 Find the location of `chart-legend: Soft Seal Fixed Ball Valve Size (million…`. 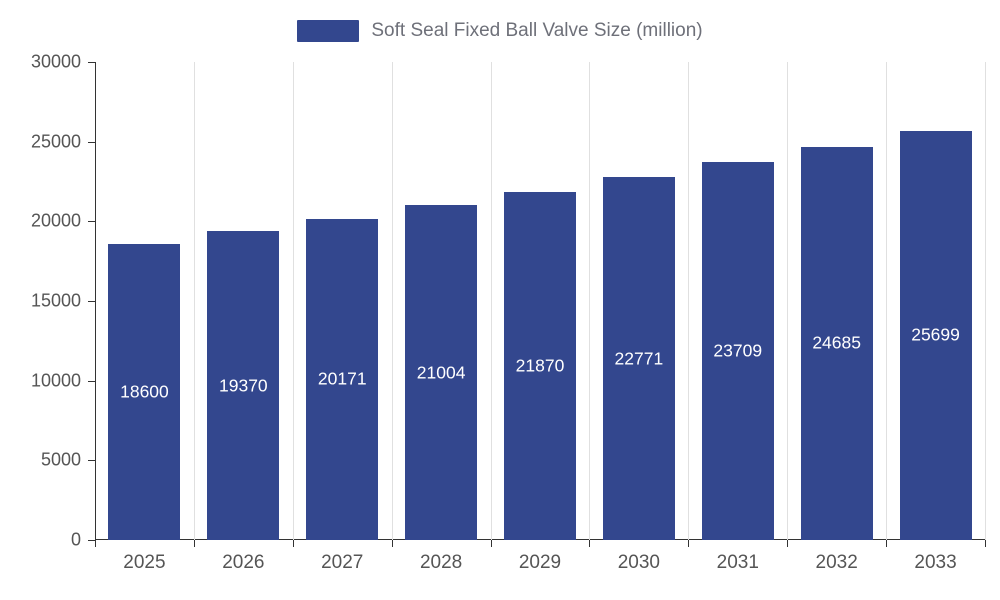

chart-legend: Soft Seal Fixed Ball Valve Size (million… is located at coordinates (500, 31).